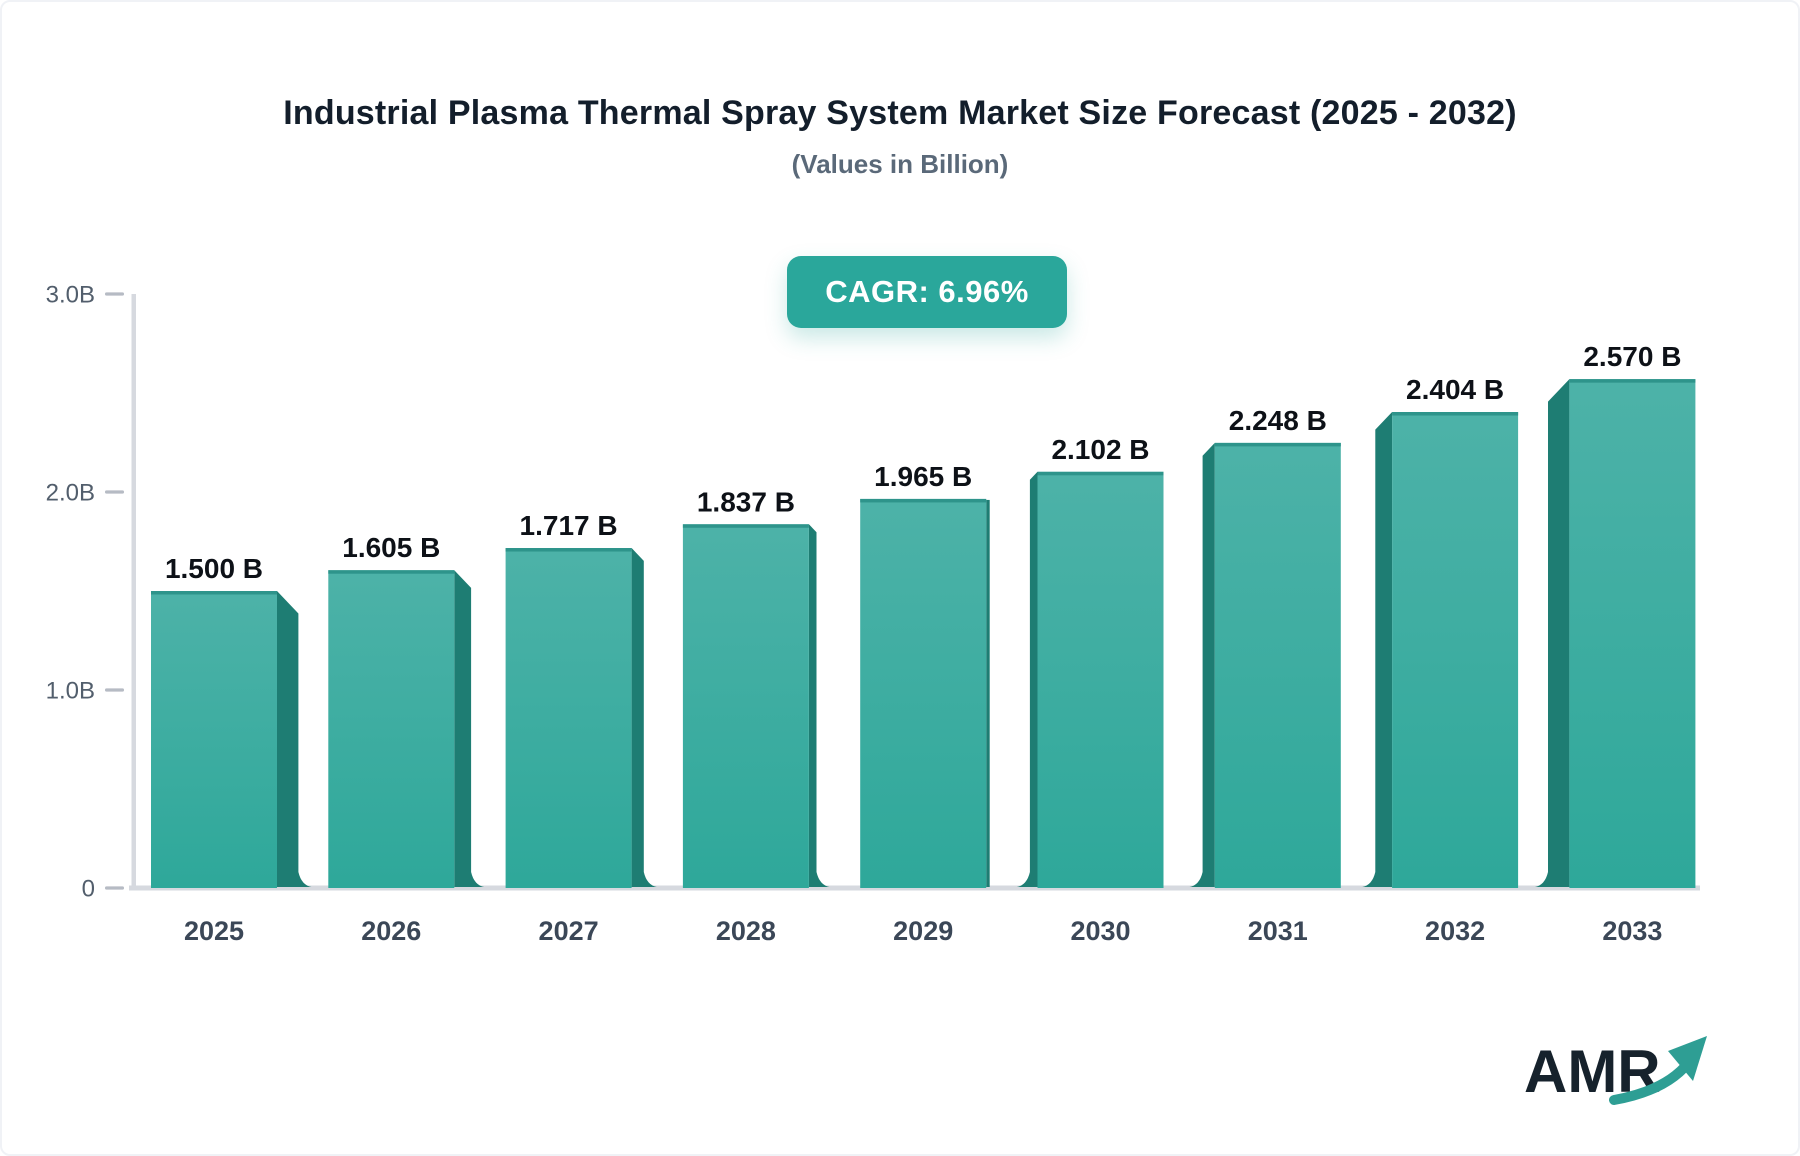  What do you see at coordinates (1278, 420) in the screenshot?
I see `bar-value-label: 2.248 B` at bounding box center [1278, 420].